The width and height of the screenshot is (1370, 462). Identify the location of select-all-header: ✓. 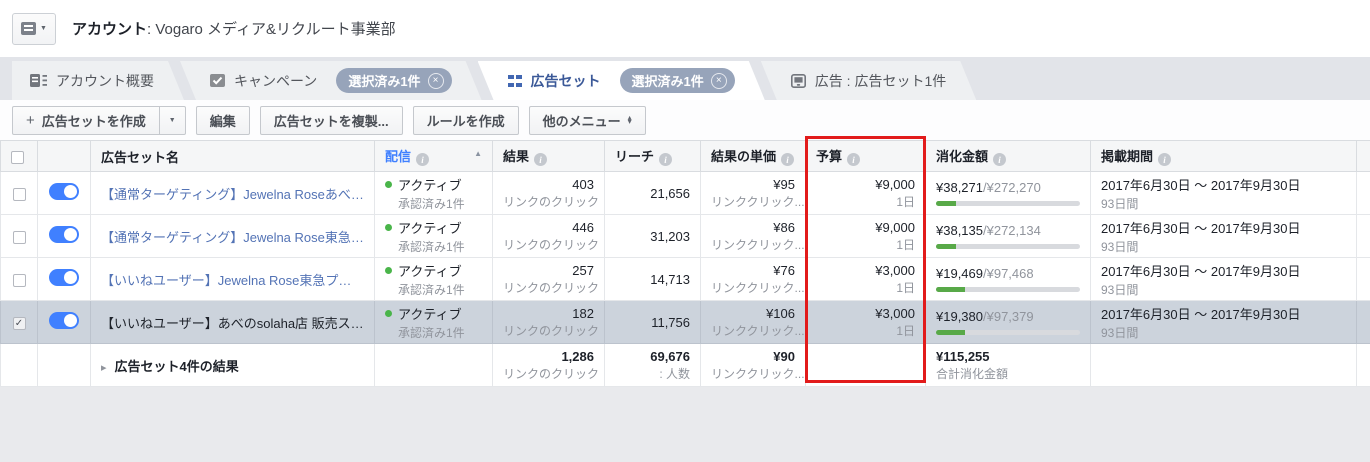
(19, 156).